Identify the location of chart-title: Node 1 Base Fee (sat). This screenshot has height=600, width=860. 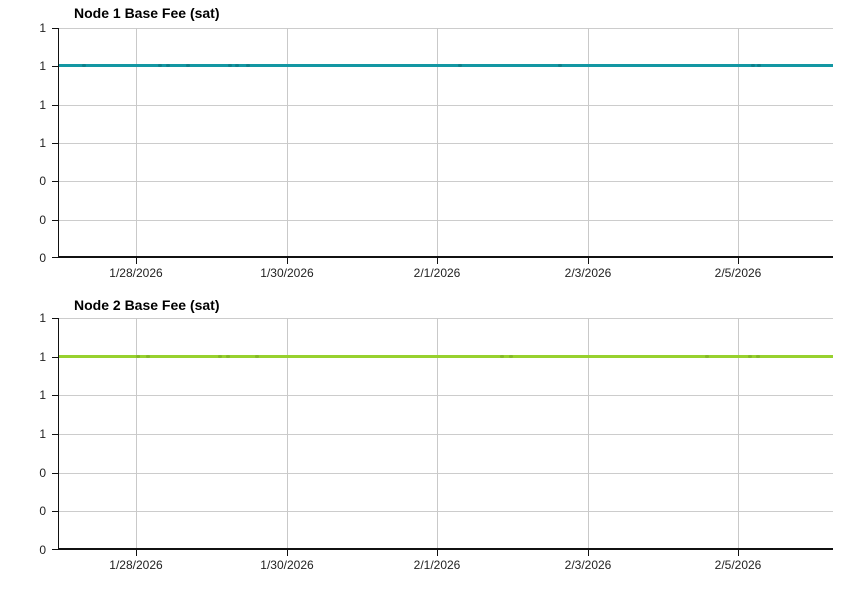
(147, 13).